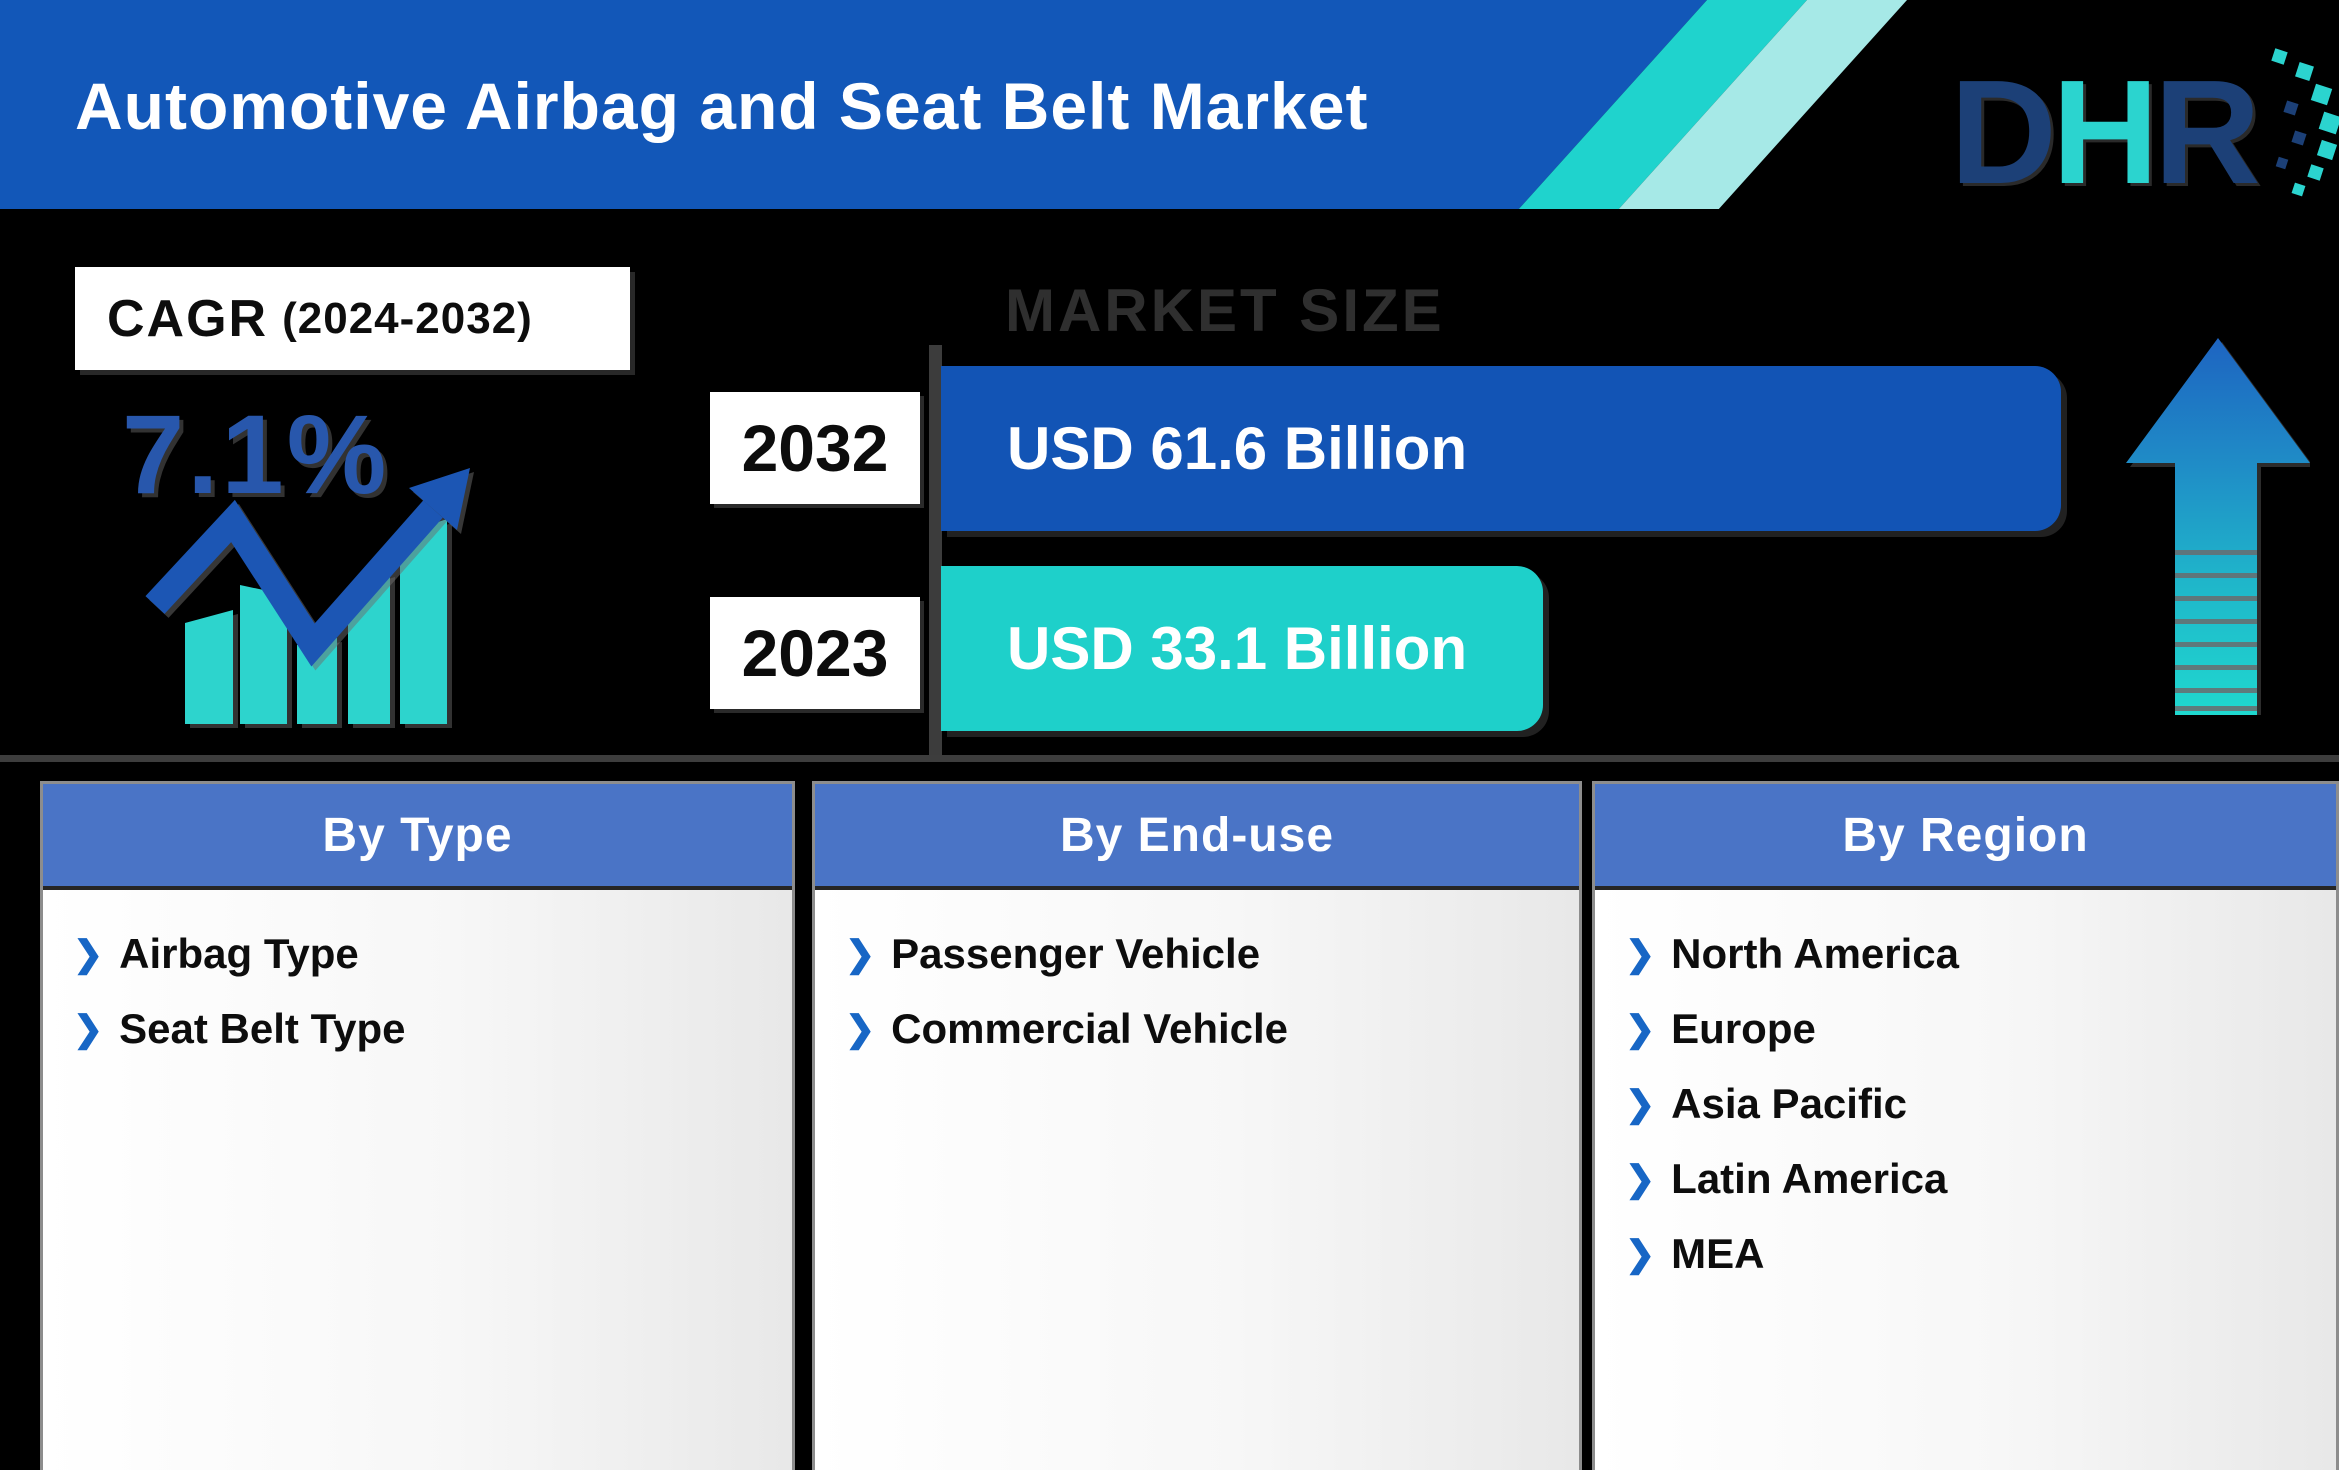 The width and height of the screenshot is (2339, 1470). What do you see at coordinates (1980, 1028) in the screenshot?
I see `list-item: ❯ Europe` at bounding box center [1980, 1028].